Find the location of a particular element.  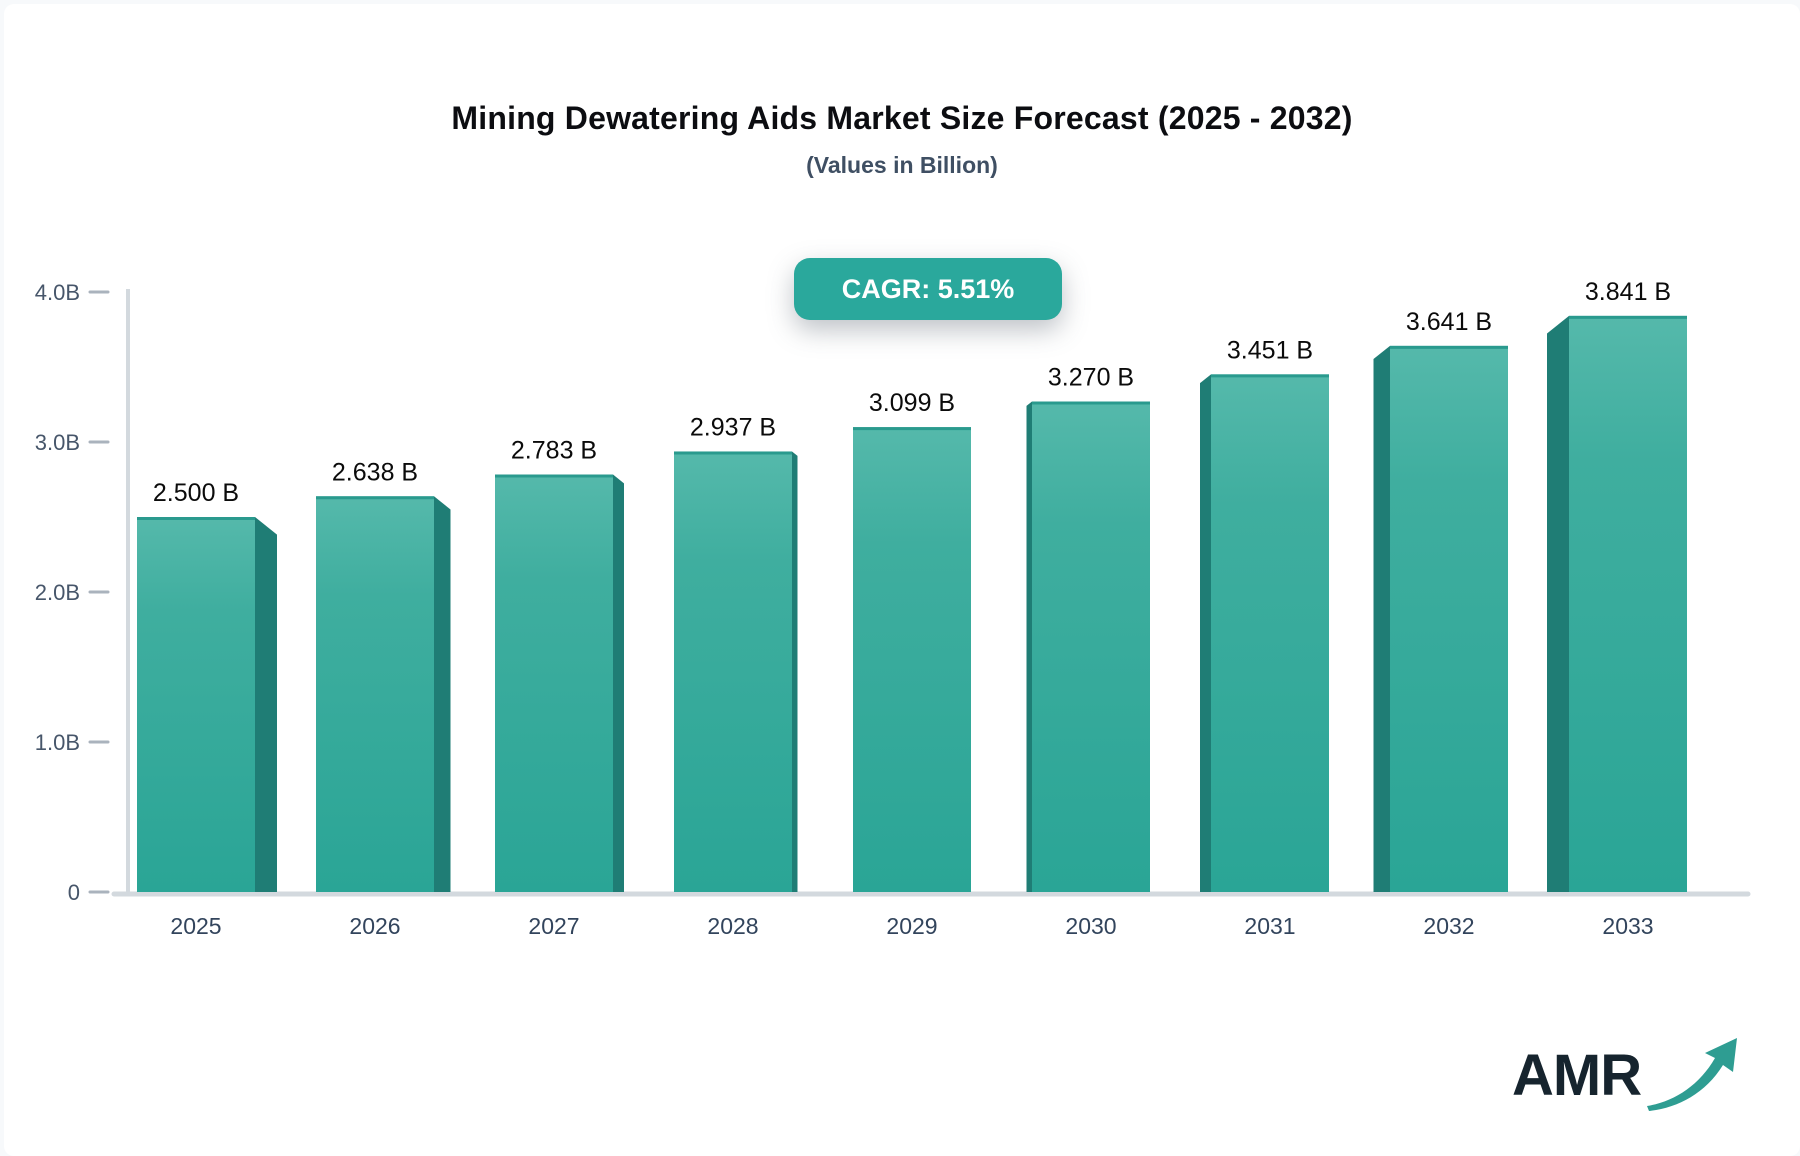

x-tick-label: 2031 is located at coordinates (1269, 926).